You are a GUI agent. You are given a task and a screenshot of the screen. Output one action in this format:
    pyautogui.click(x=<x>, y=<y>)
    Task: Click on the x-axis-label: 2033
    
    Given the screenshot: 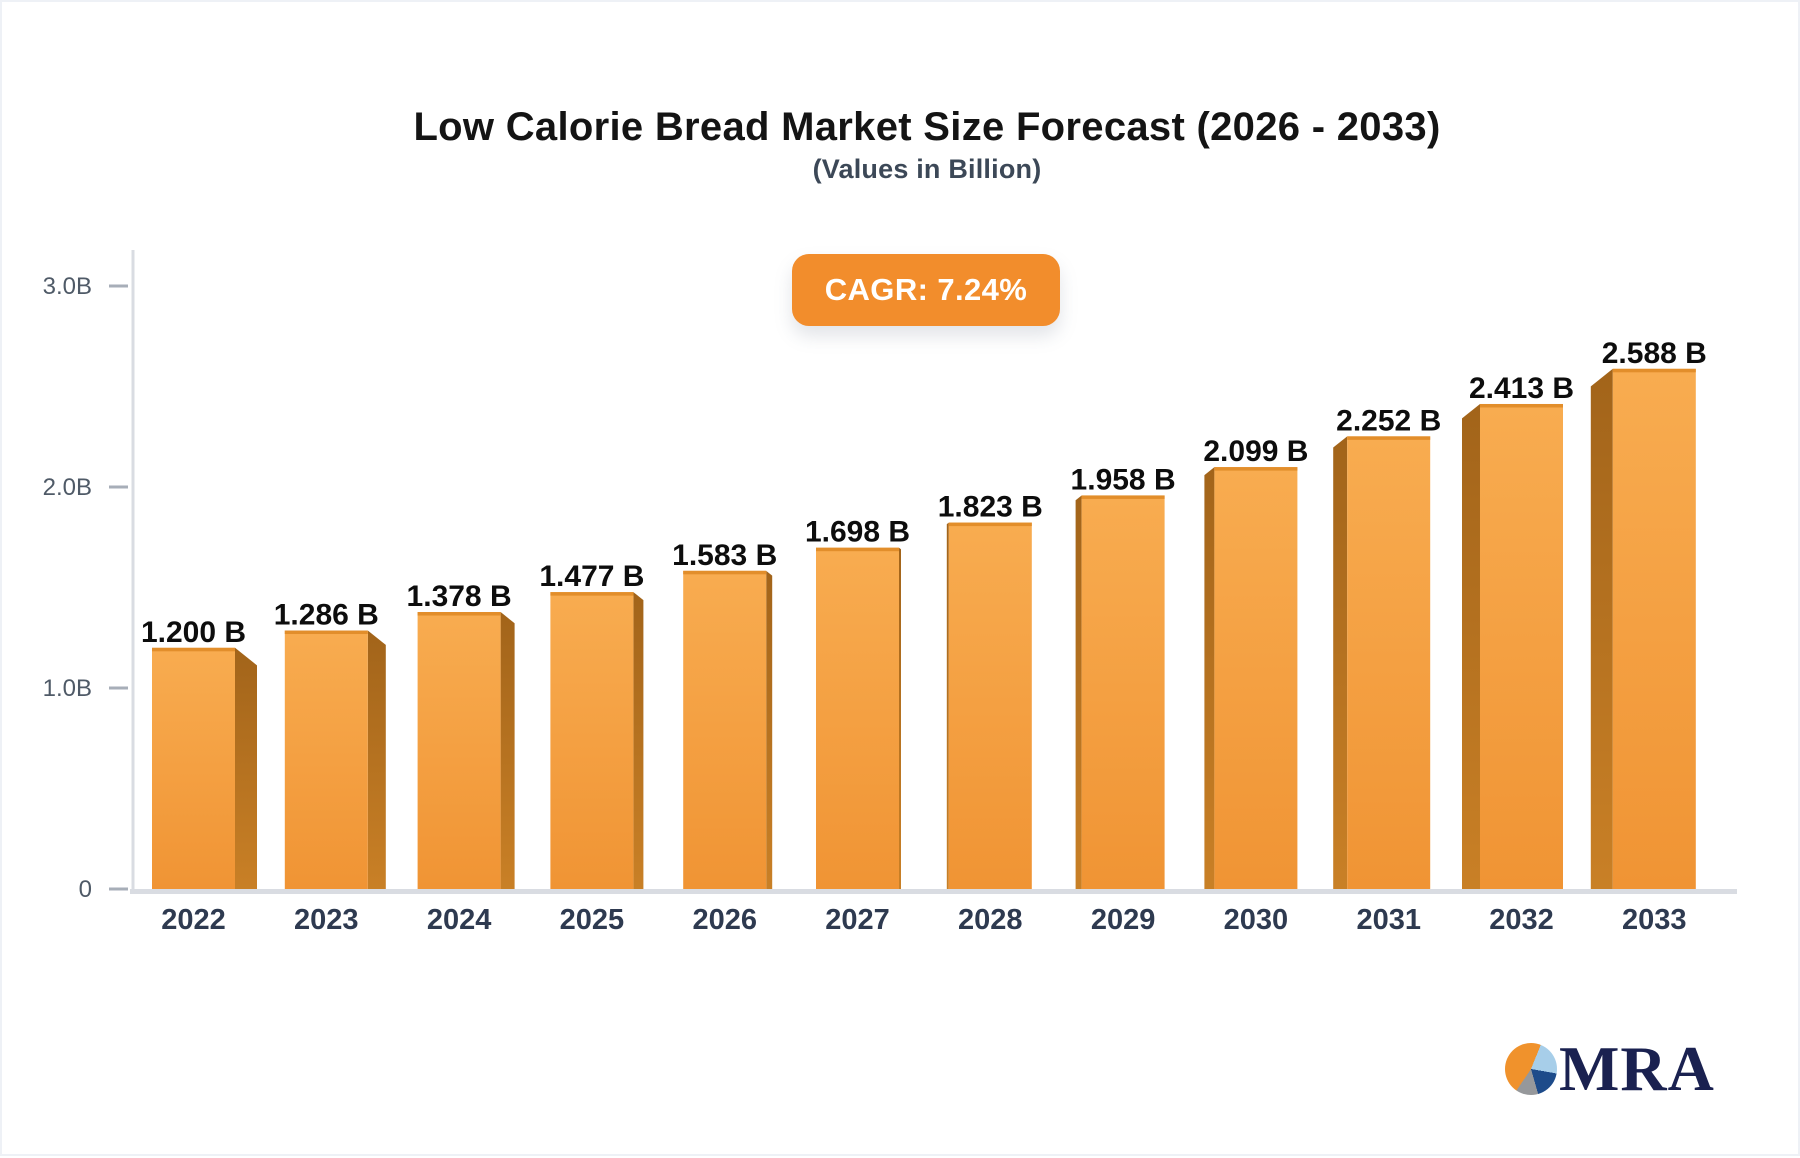 What is the action you would take?
    pyautogui.click(x=1654, y=920)
    